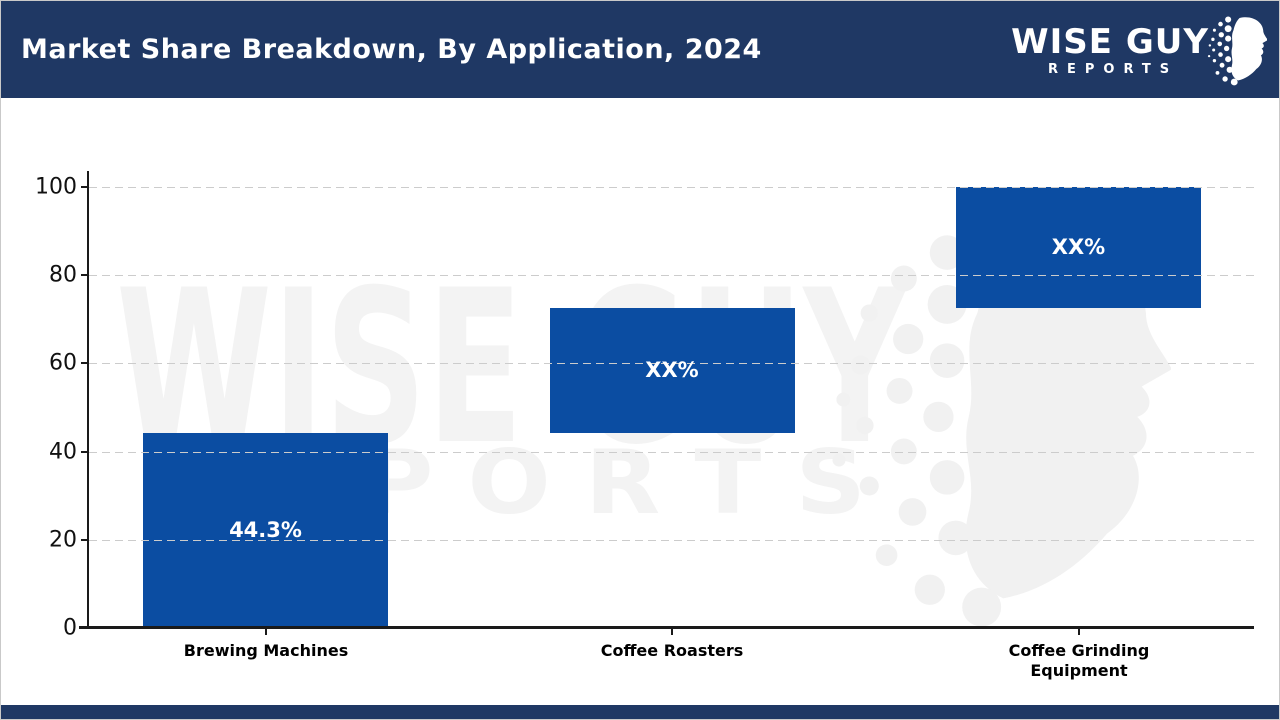  What do you see at coordinates (640, 712) in the screenshot?
I see `footer-bar` at bounding box center [640, 712].